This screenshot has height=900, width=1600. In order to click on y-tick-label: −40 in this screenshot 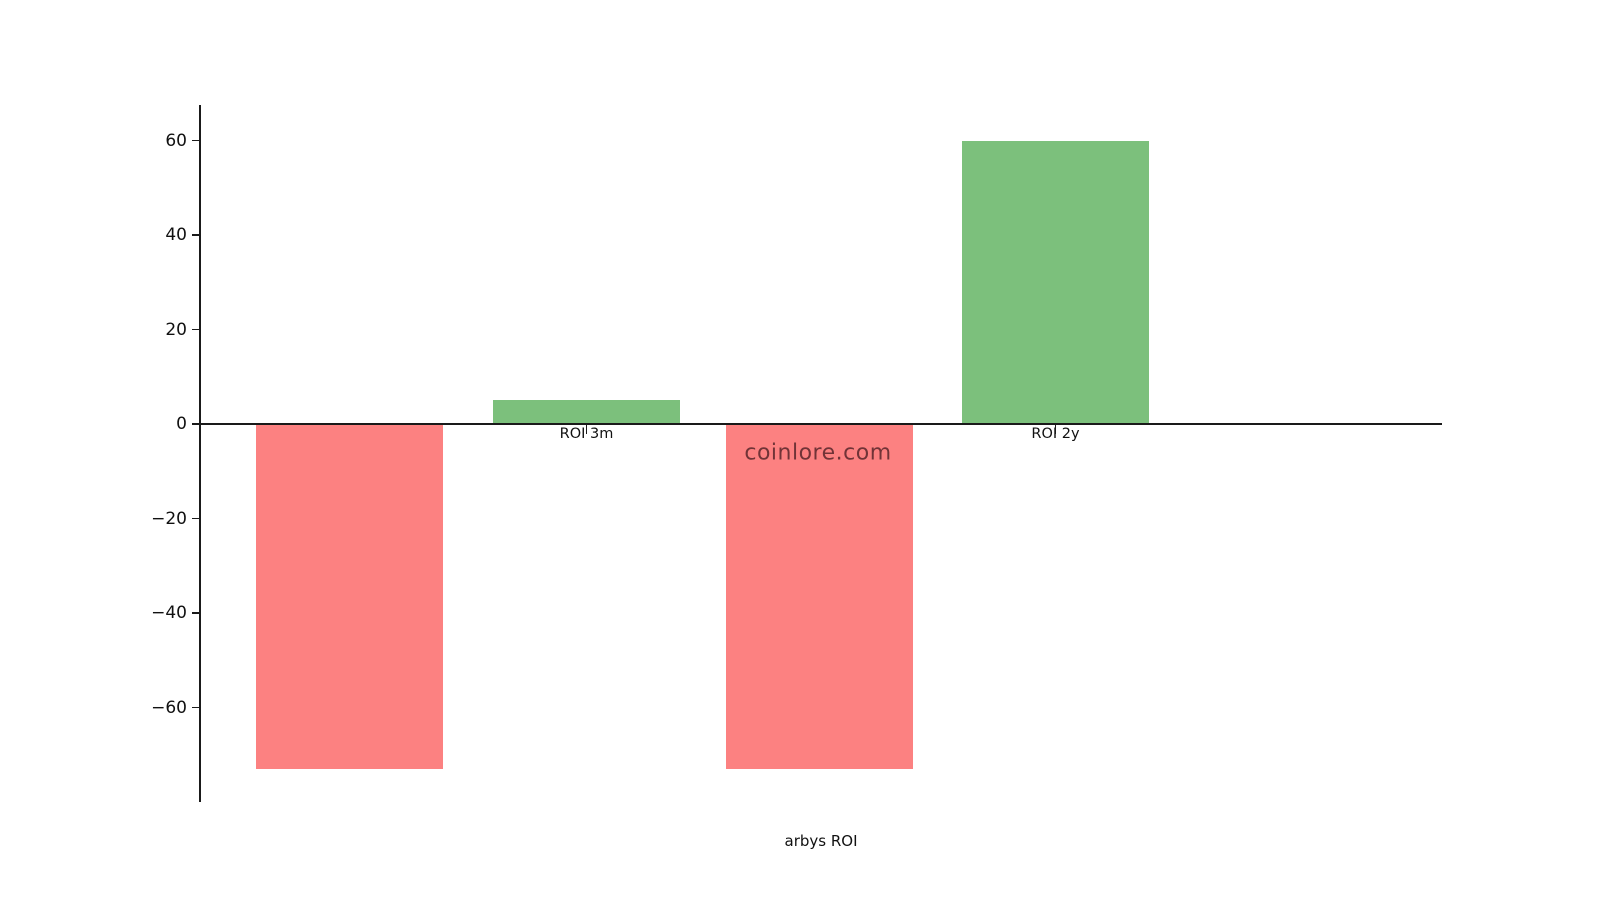, I will do `click(169, 613)`.